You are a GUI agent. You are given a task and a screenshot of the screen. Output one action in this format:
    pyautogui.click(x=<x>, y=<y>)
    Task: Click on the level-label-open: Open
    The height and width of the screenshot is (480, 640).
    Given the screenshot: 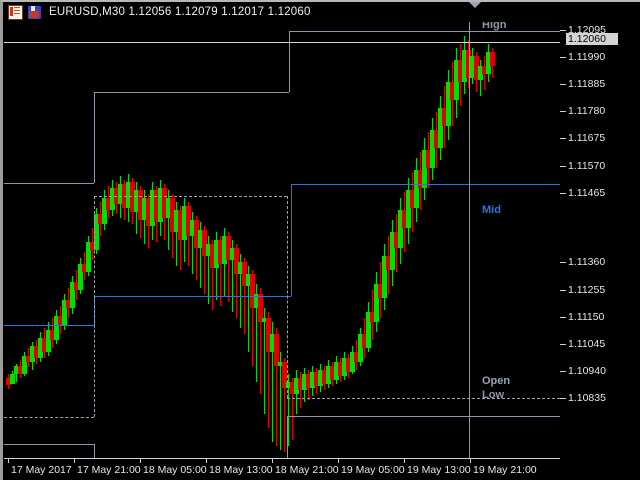 What is the action you would take?
    pyautogui.click(x=496, y=381)
    